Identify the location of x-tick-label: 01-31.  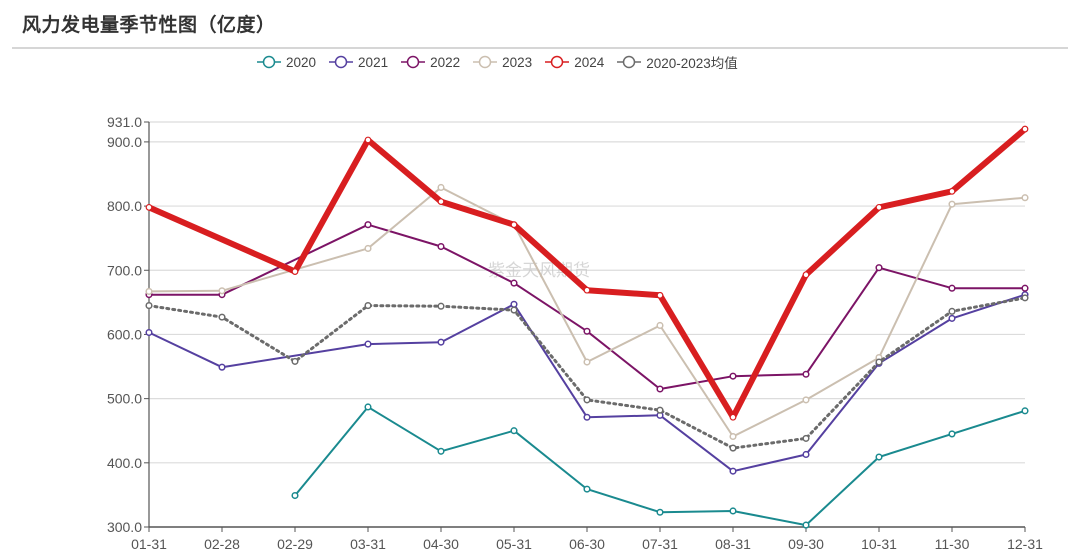
(149, 544).